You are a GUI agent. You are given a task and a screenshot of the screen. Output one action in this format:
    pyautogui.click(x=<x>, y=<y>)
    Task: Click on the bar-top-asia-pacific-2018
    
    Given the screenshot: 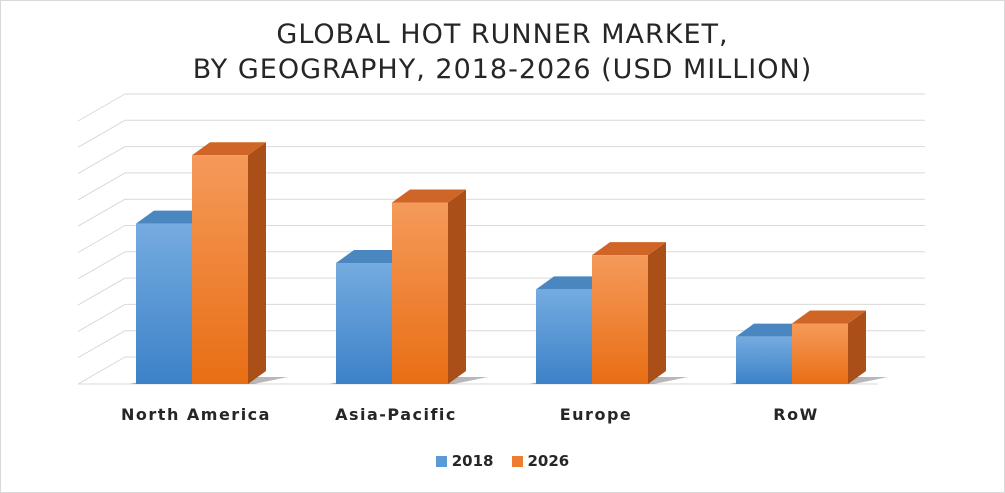 What is the action you would take?
    pyautogui.click(x=373, y=257)
    